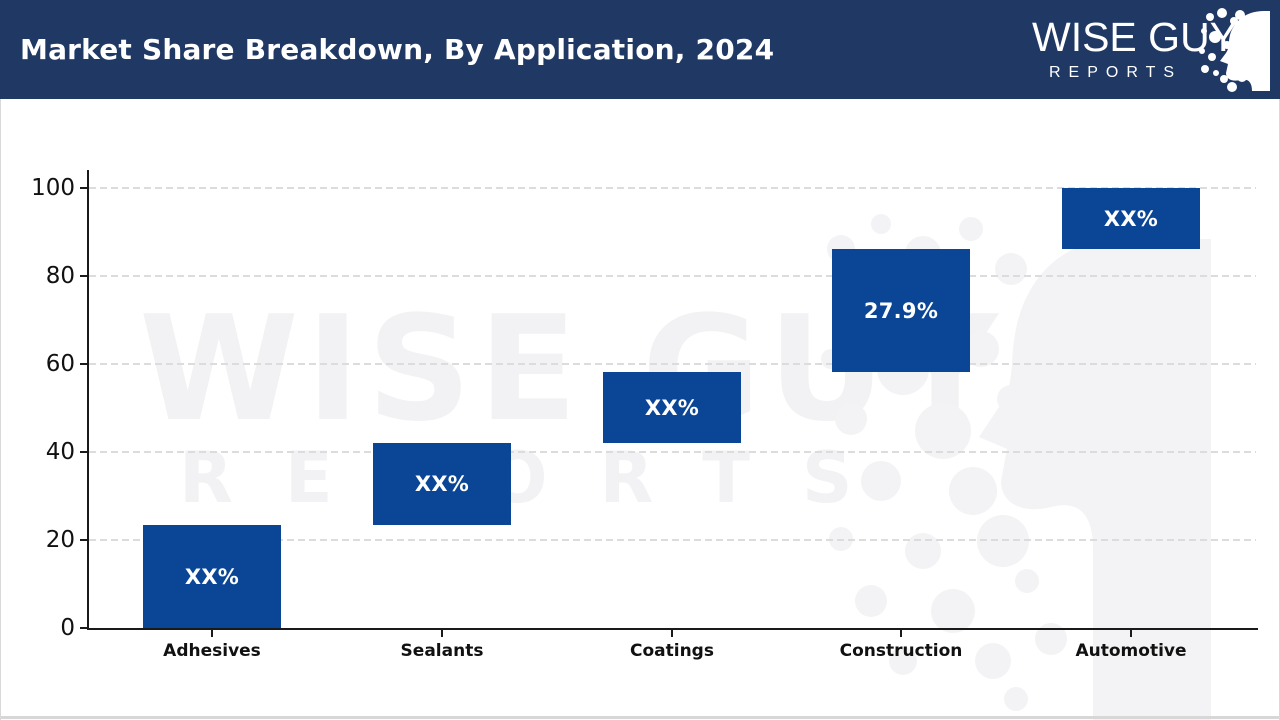 The height and width of the screenshot is (720, 1280). What do you see at coordinates (901, 651) in the screenshot?
I see `x-axis-category-label: Construction` at bounding box center [901, 651].